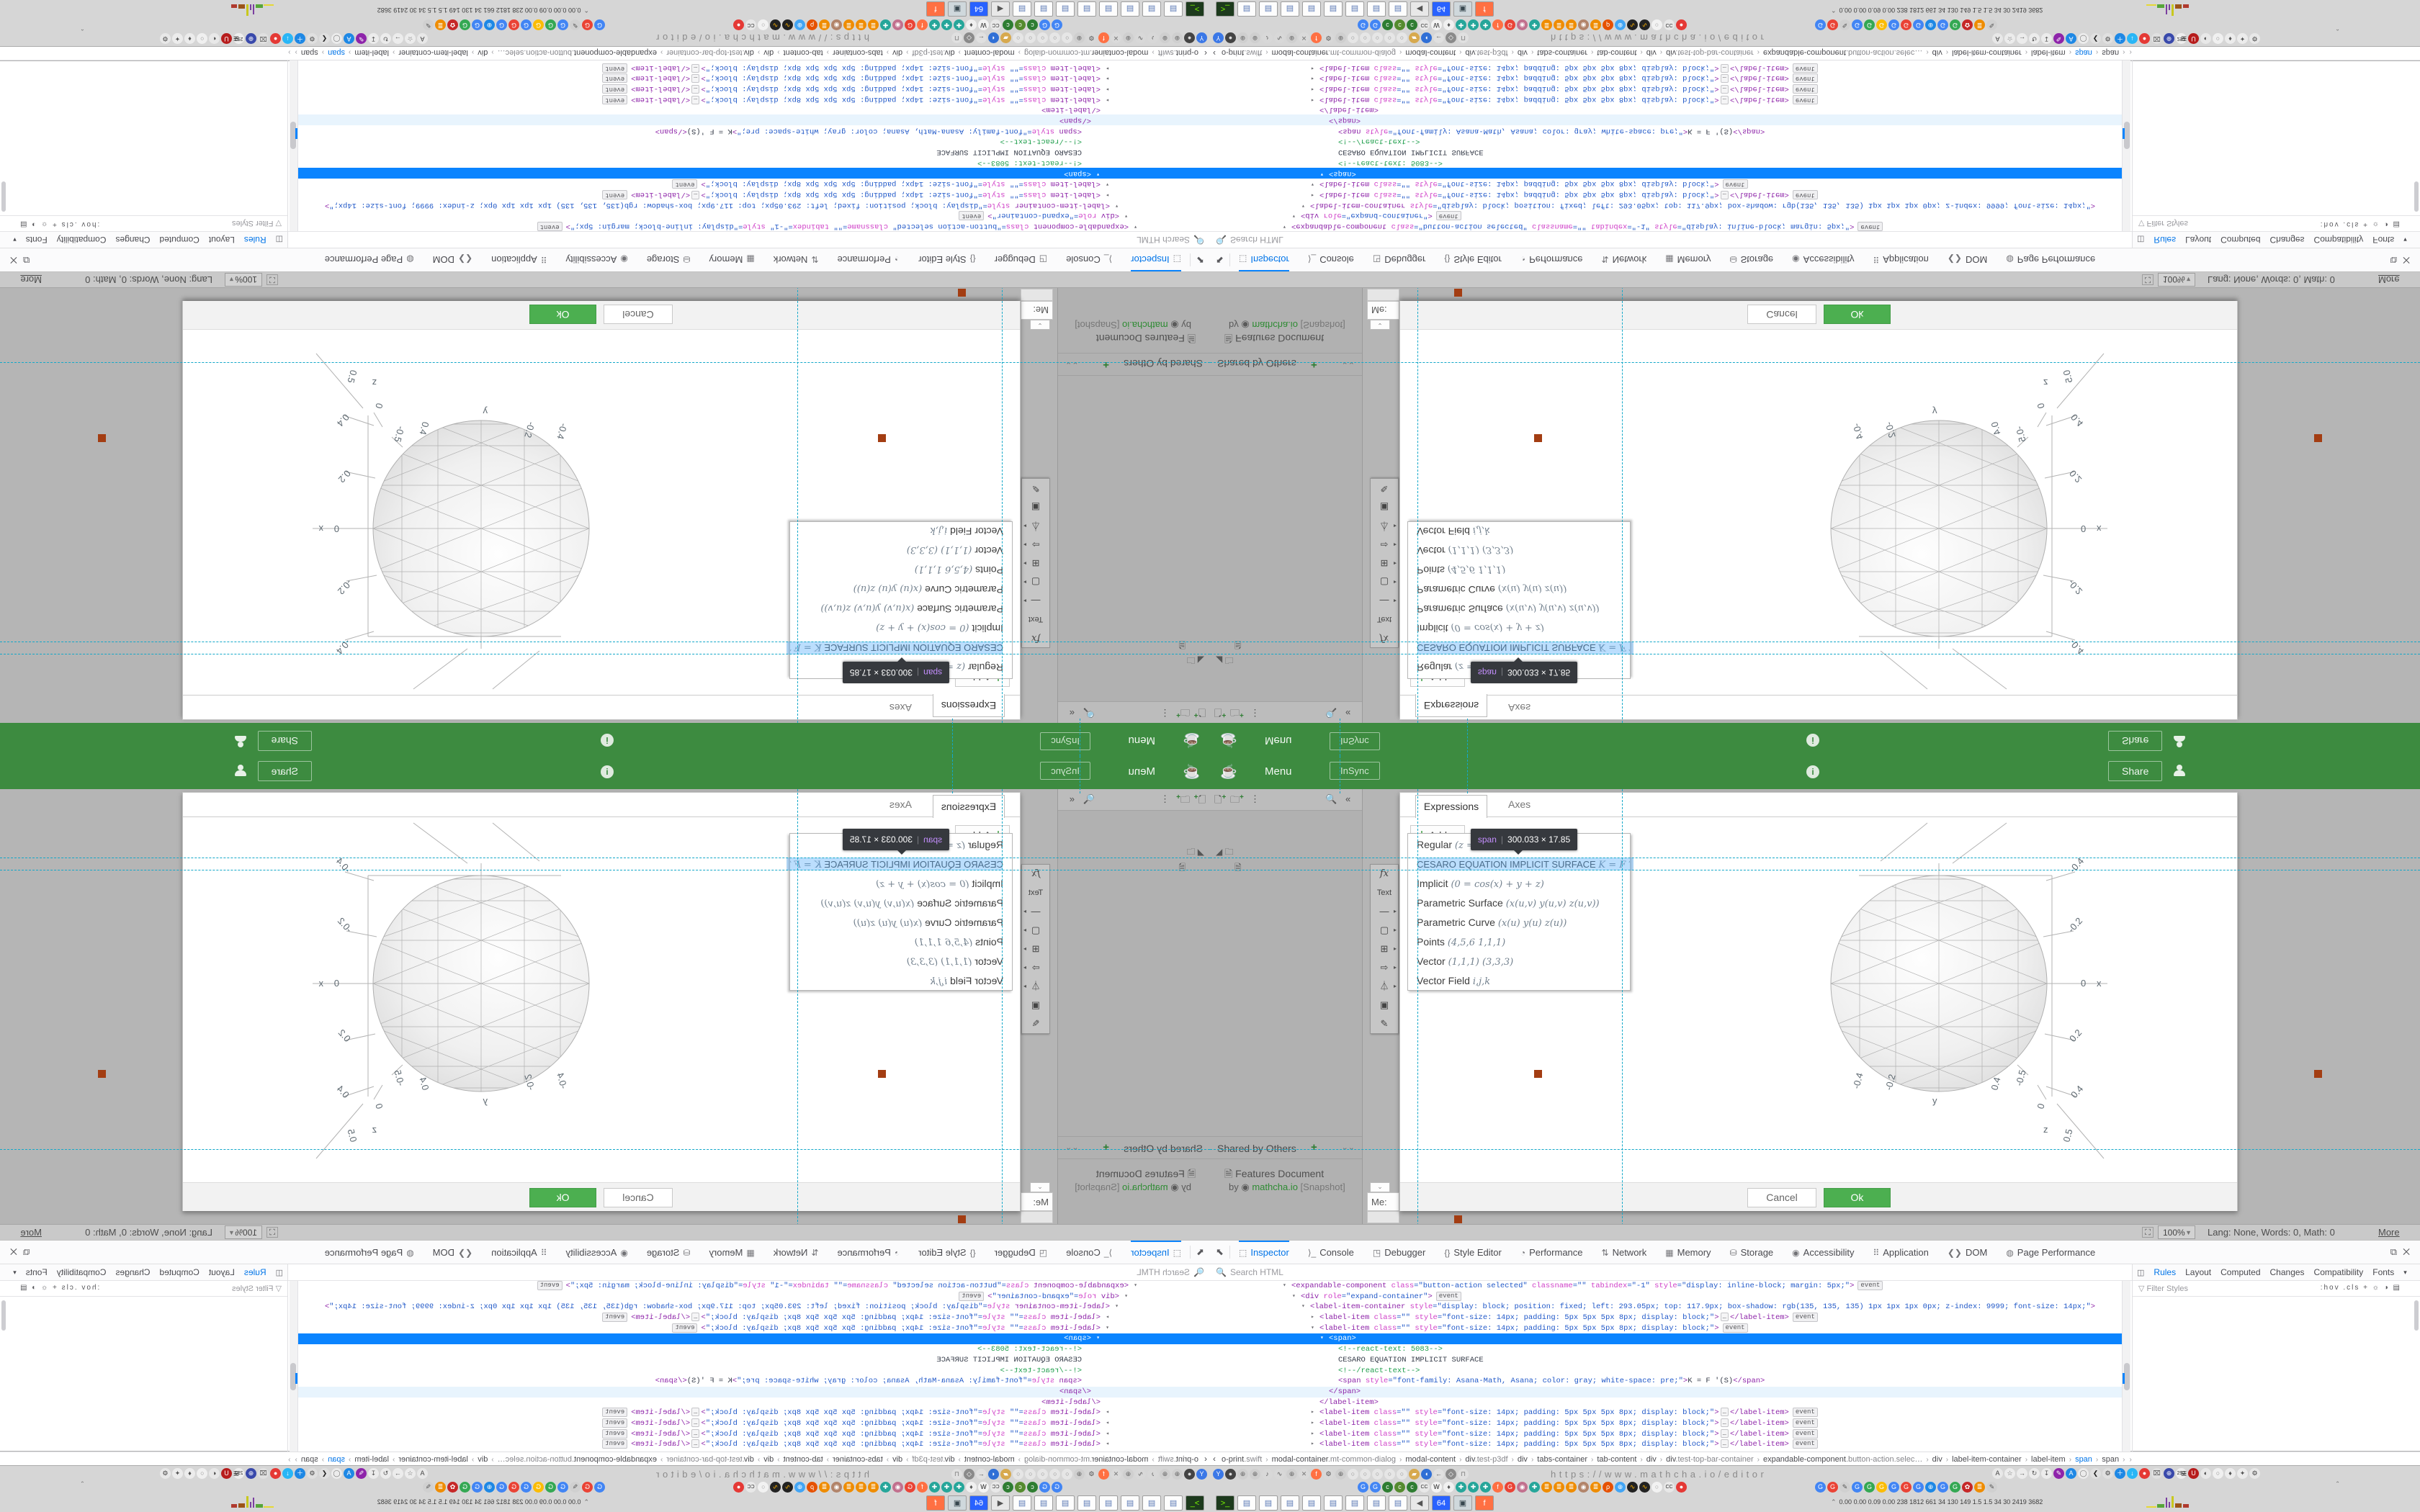  What do you see at coordinates (2242, 38) in the screenshot?
I see `tools-icon: ✦` at bounding box center [2242, 38].